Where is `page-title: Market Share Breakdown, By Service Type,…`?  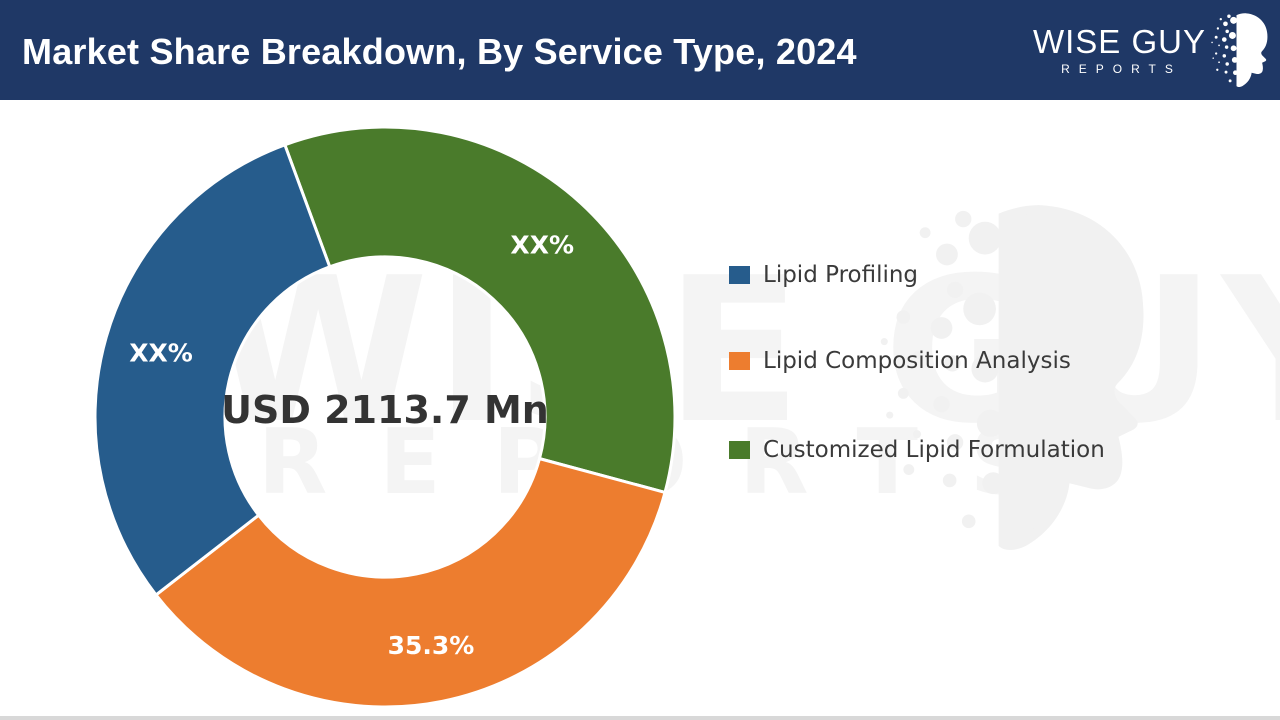 page-title: Market Share Breakdown, By Service Type,… is located at coordinates (439, 51).